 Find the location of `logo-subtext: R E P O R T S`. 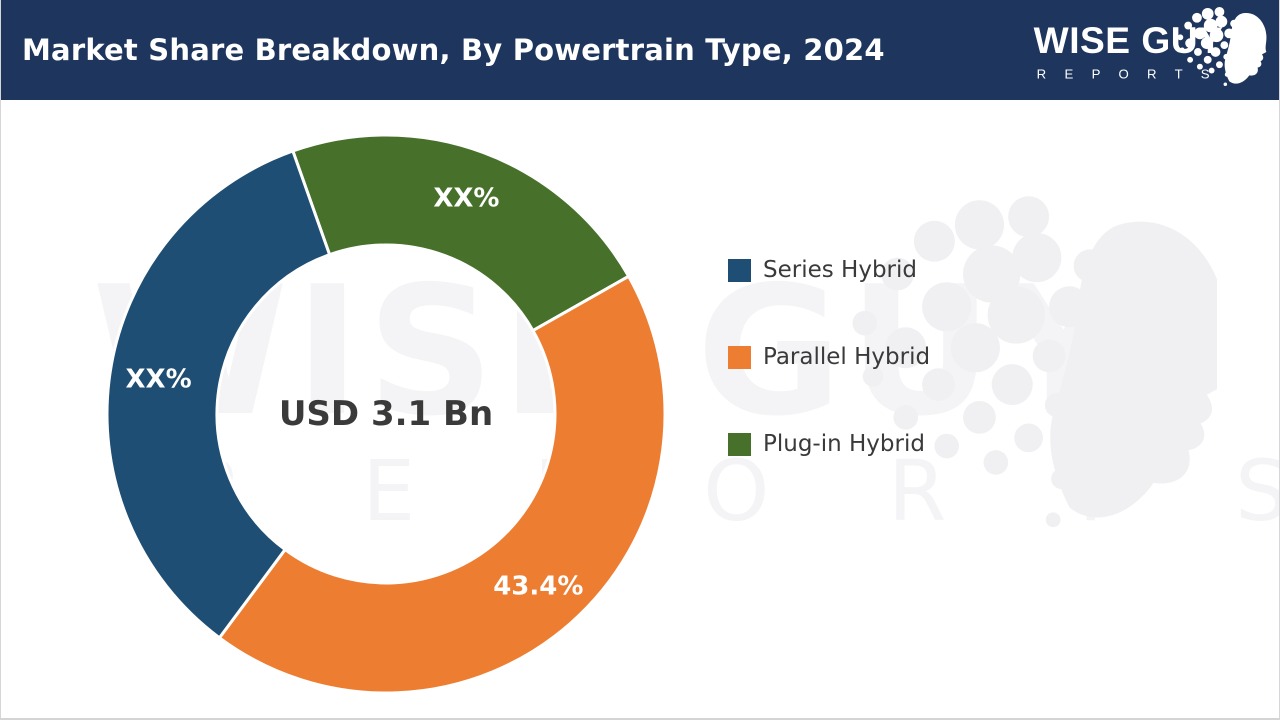

logo-subtext: R E P O R T S is located at coordinates (1127, 73).